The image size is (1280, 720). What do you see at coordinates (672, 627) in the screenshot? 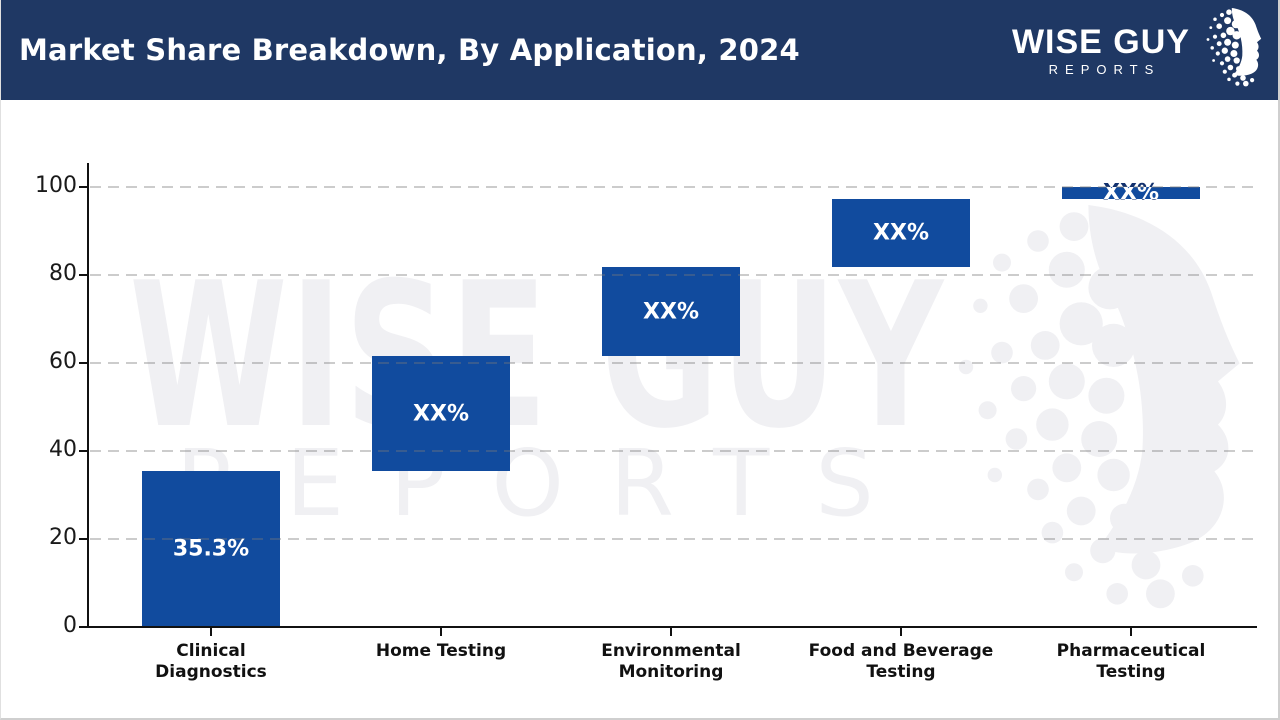
I see `x-axis-line` at bounding box center [672, 627].